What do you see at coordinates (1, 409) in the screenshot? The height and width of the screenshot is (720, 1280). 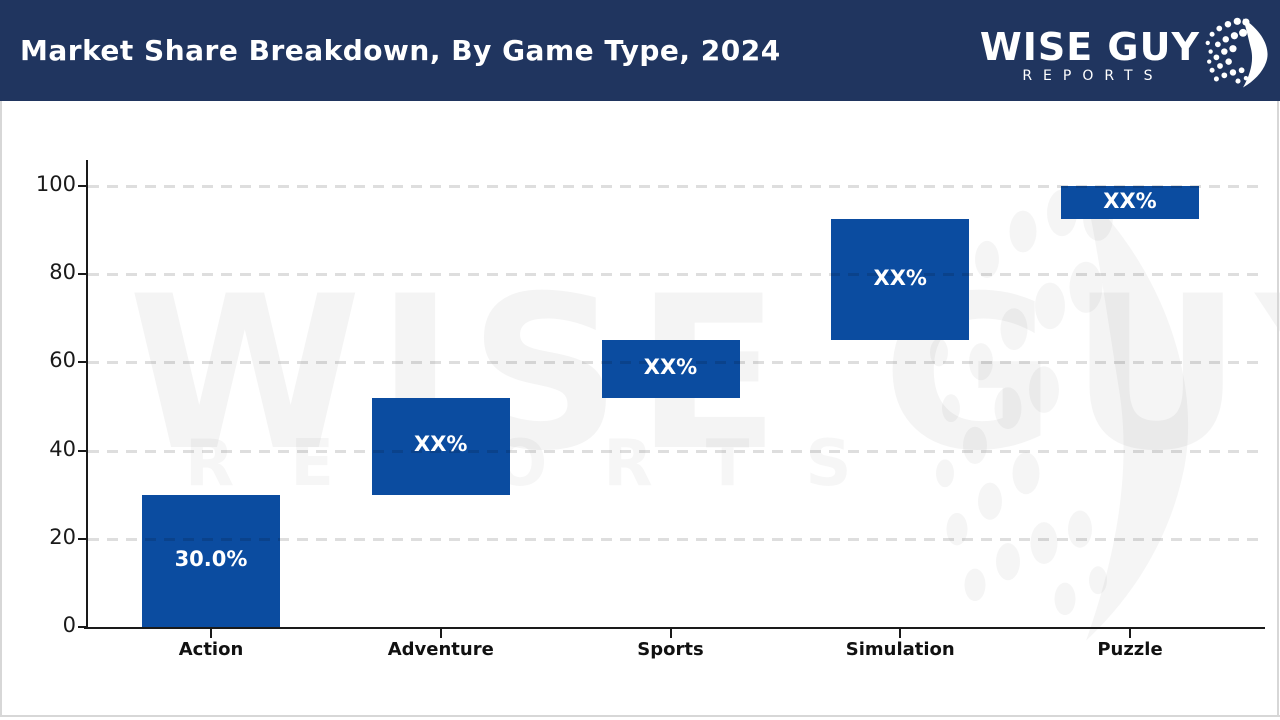 I see `page-border-left` at bounding box center [1, 409].